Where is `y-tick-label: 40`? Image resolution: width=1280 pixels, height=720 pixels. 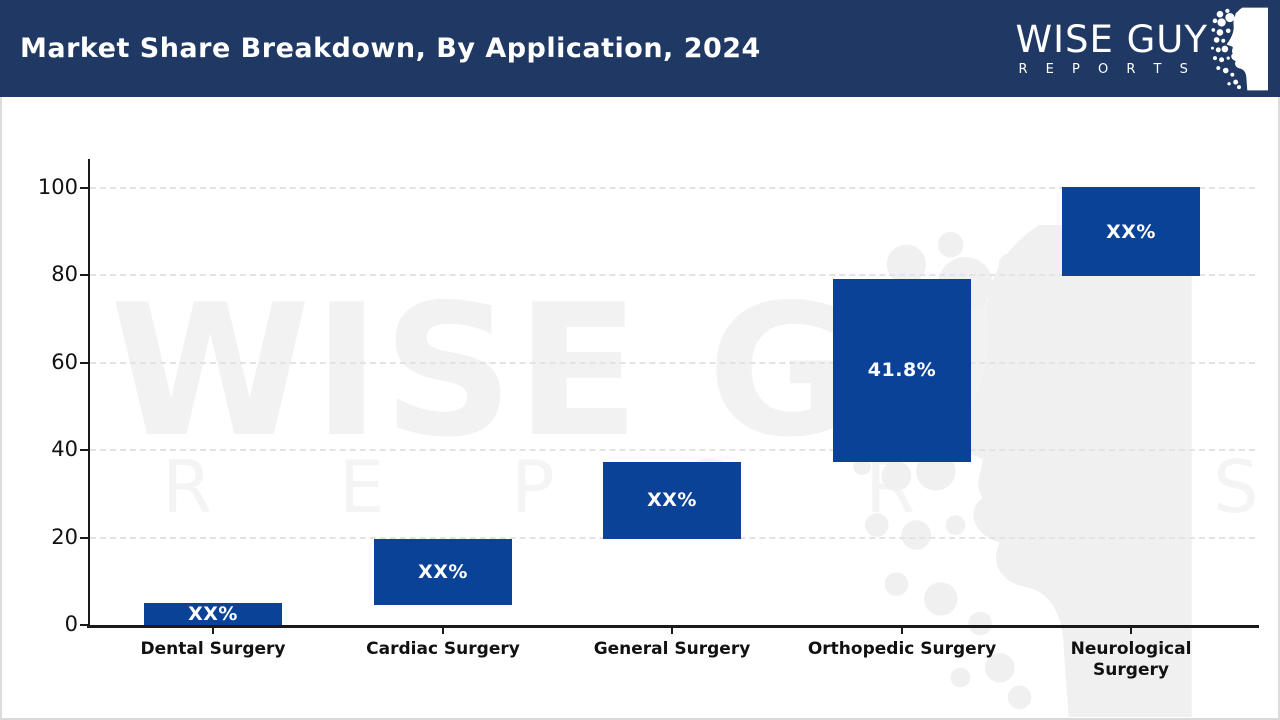 y-tick-label: 40 is located at coordinates (64, 449).